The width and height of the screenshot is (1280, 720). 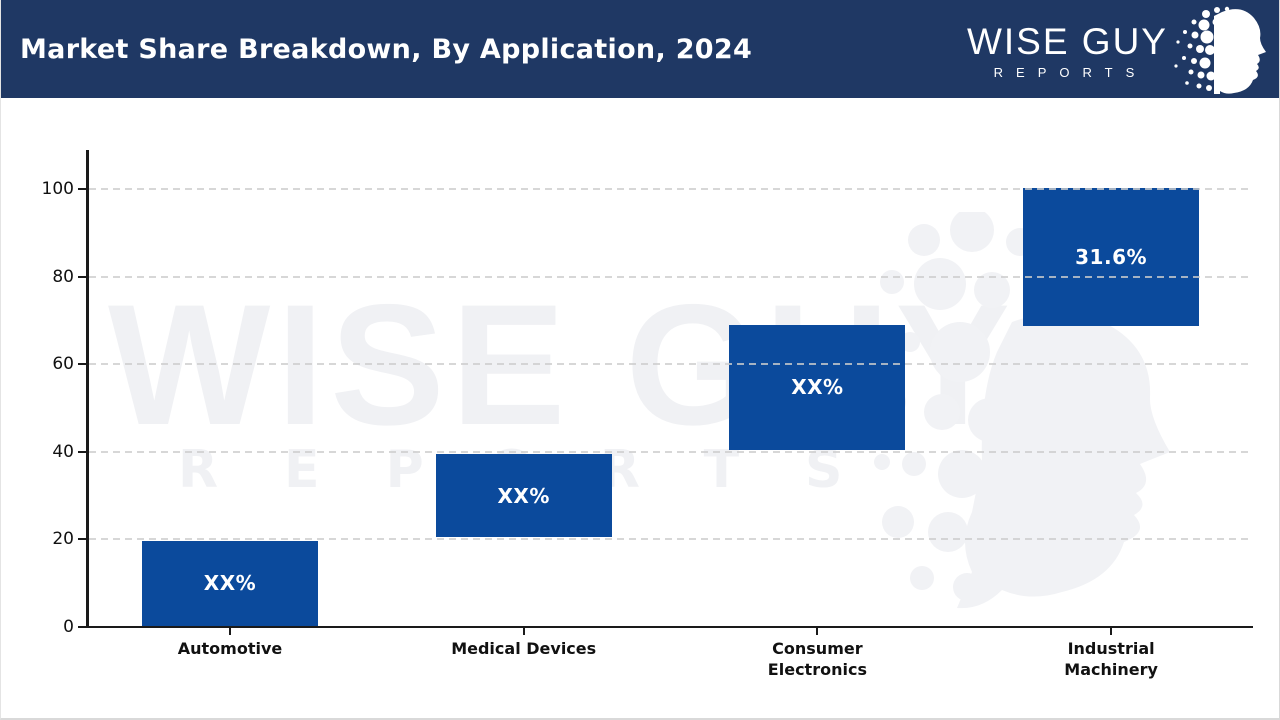 What do you see at coordinates (669, 626) in the screenshot?
I see `x-axis-spine` at bounding box center [669, 626].